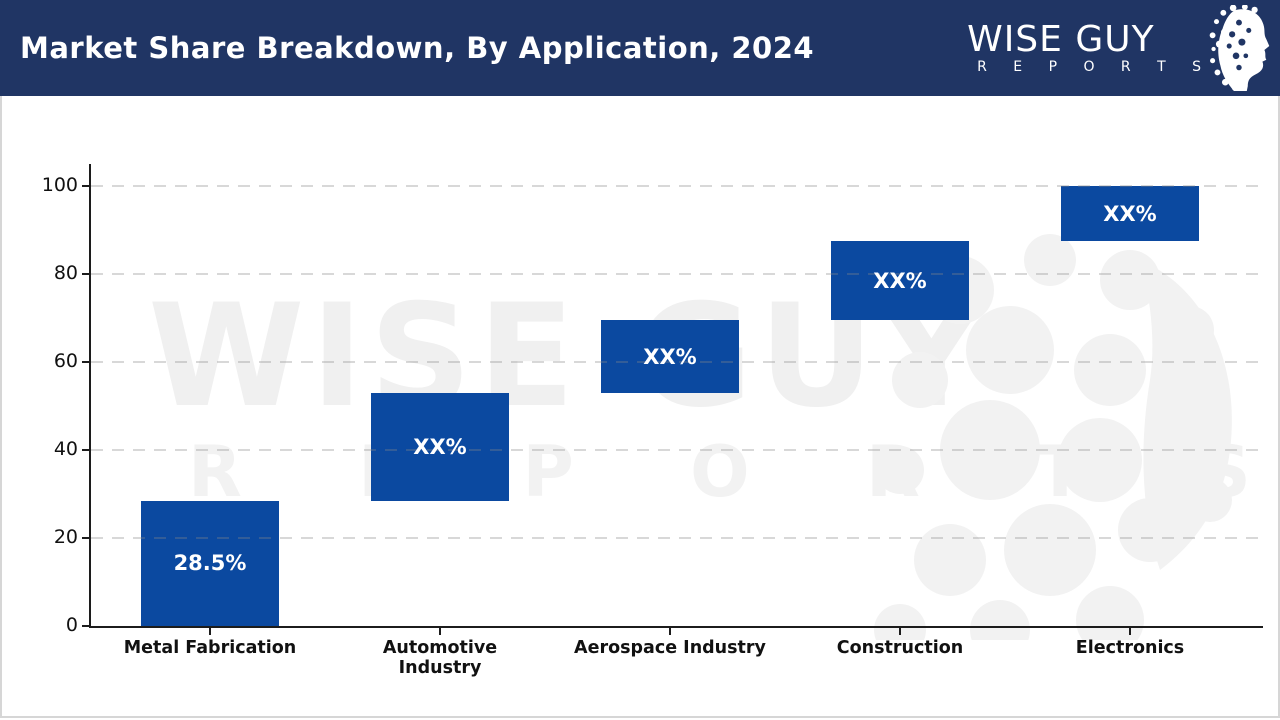 The height and width of the screenshot is (720, 1280). Describe the element at coordinates (900, 631) in the screenshot. I see `x-tick-mark-construction` at that location.